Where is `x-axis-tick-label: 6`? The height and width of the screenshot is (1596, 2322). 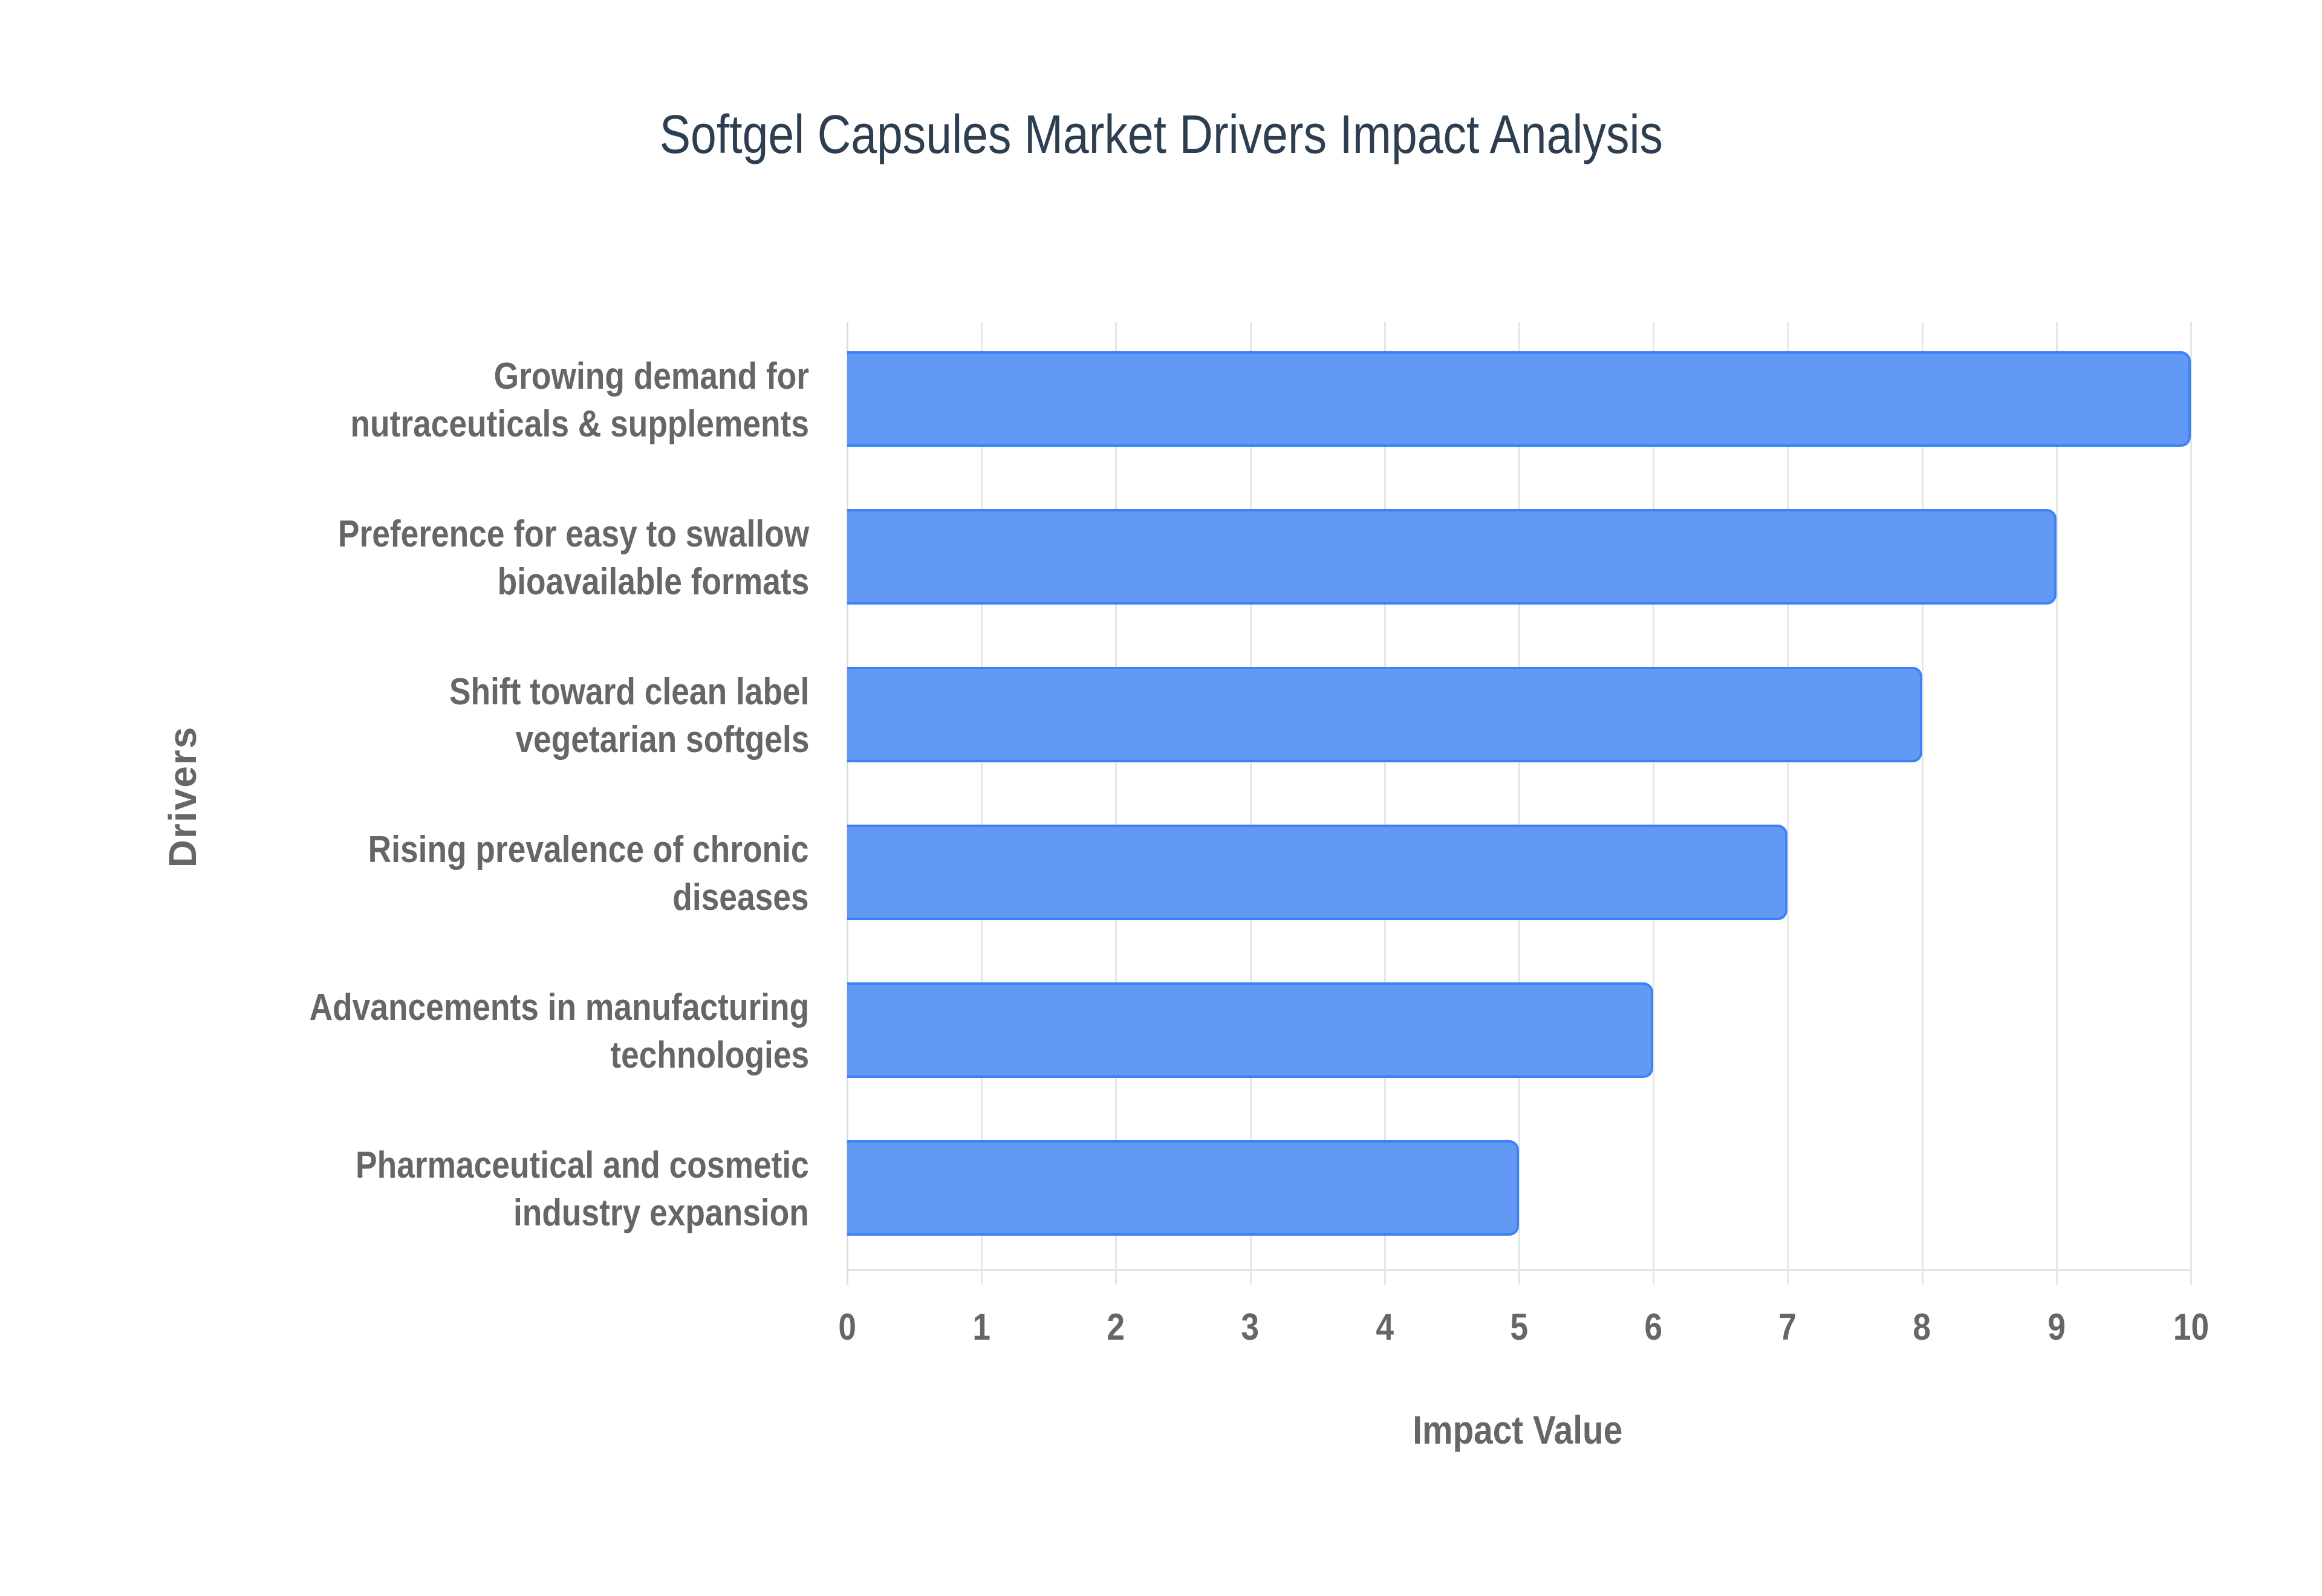 x-axis-tick-label: 6 is located at coordinates (1653, 1327).